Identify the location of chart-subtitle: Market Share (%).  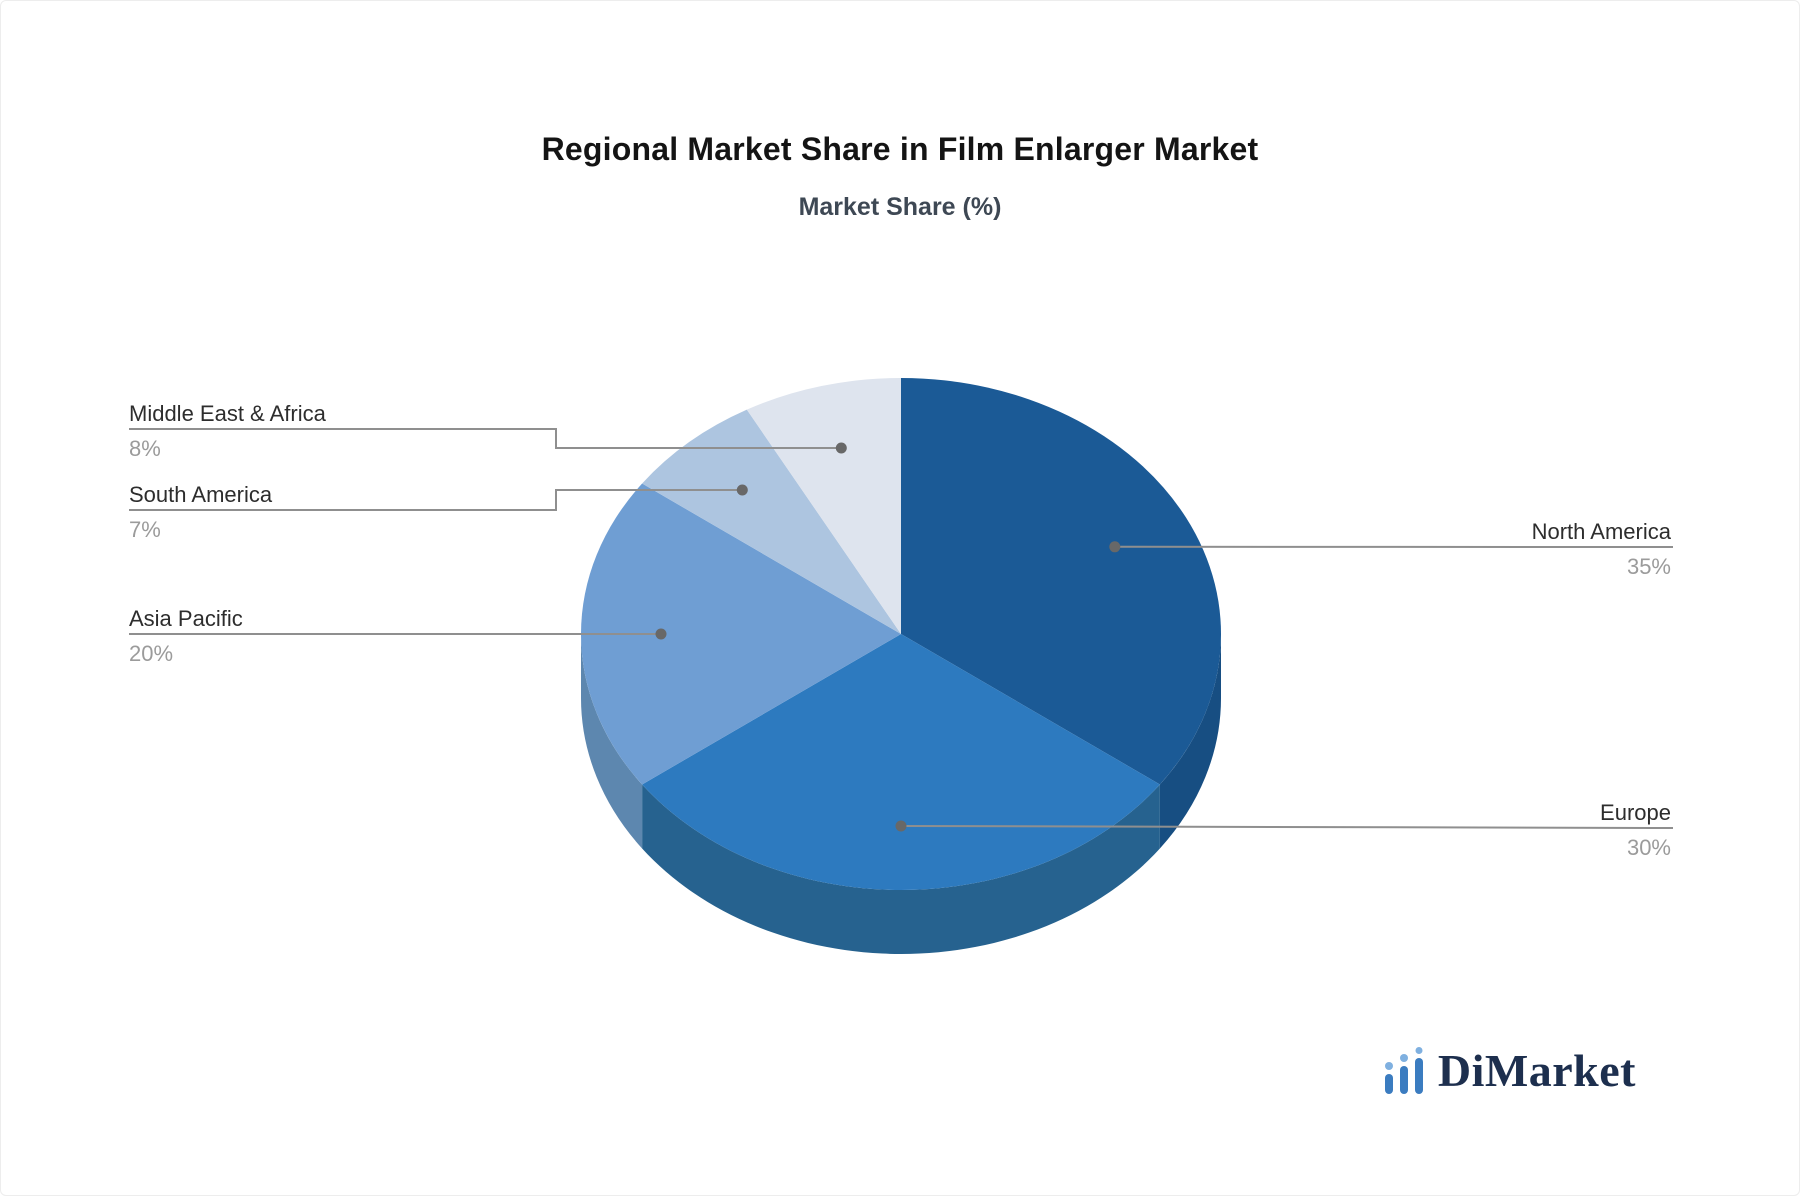
(900, 207).